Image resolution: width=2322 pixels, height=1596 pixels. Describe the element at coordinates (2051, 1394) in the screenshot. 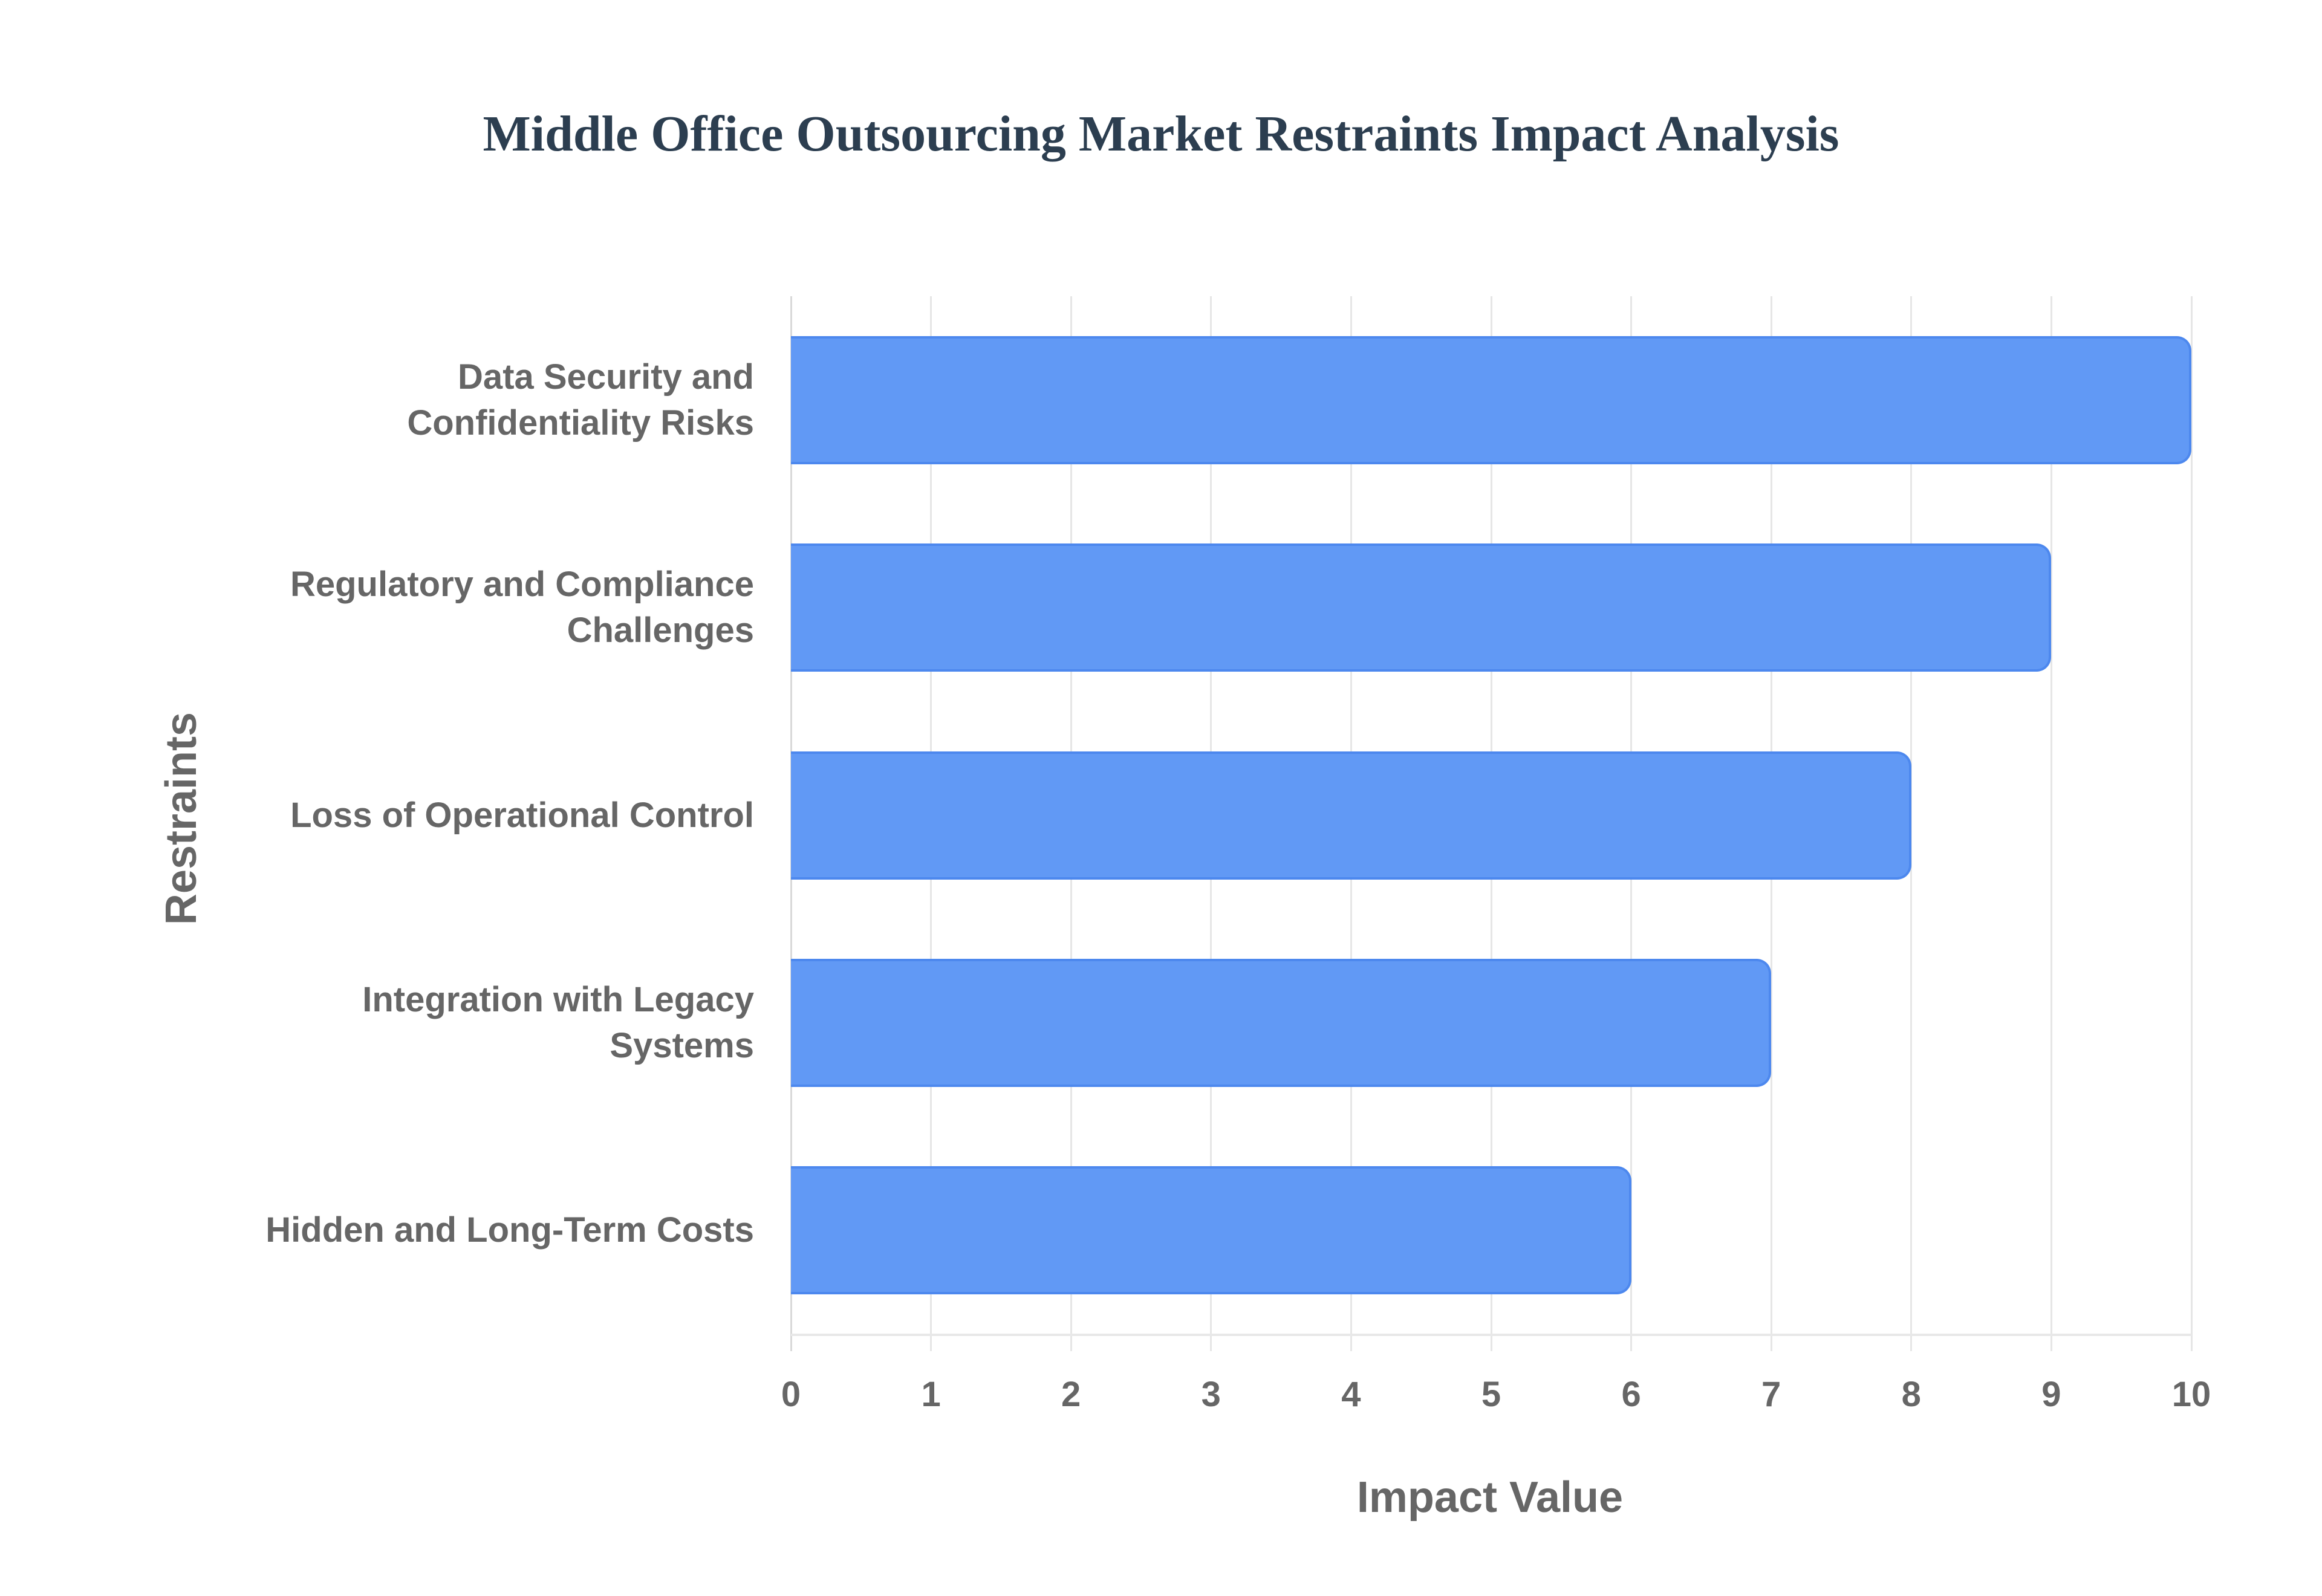

I see `x-tick-label: 9` at that location.